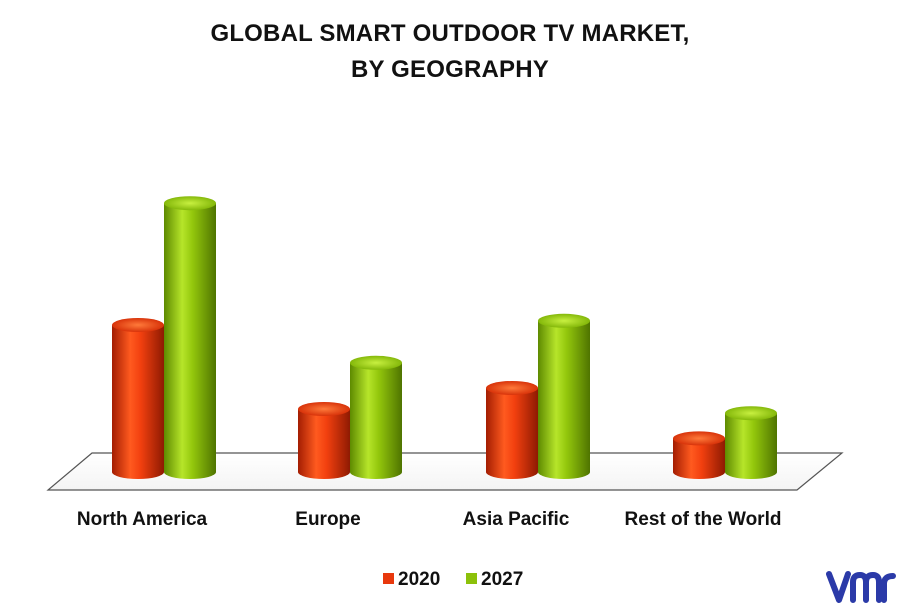 Image resolution: width=900 pixels, height=613 pixels. What do you see at coordinates (516, 519) in the screenshot?
I see `category-label: Asia Pacific` at bounding box center [516, 519].